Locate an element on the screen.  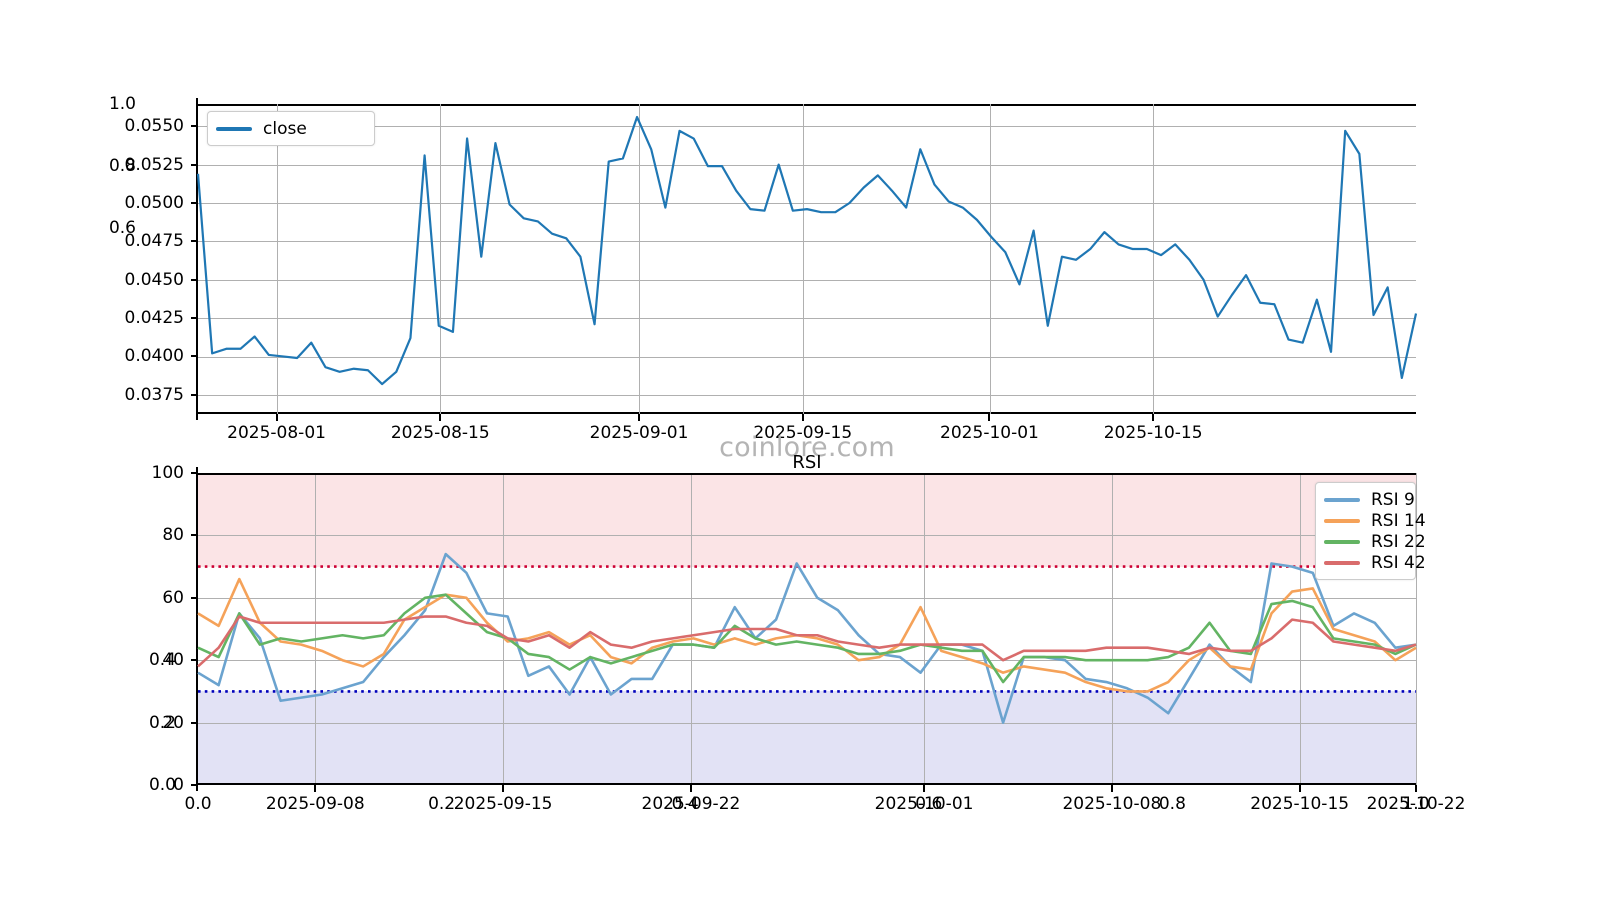
legend-swatch-rsi9 is located at coordinates (1342, 499).